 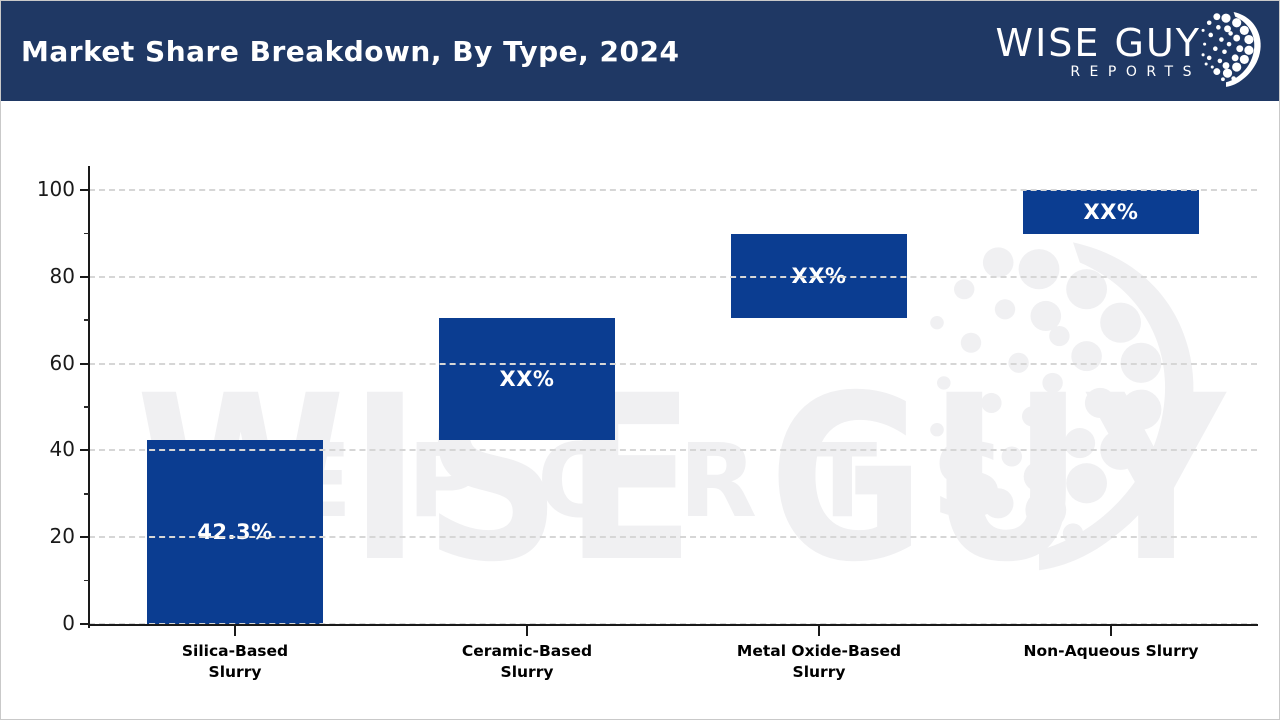 What do you see at coordinates (68, 623) in the screenshot?
I see `y-axis-tick-label: 0` at bounding box center [68, 623].